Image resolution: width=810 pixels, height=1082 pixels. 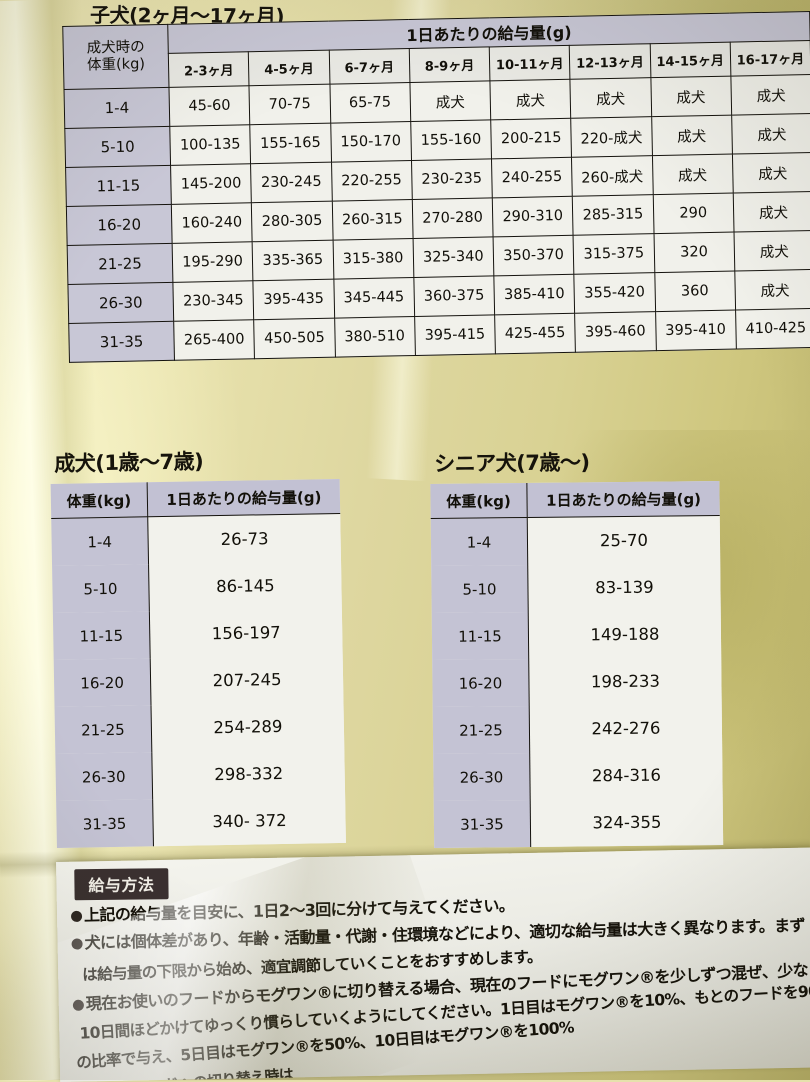 I want to click on puppy-col-4-5: 4-5ヶ月, so click(x=289, y=68).